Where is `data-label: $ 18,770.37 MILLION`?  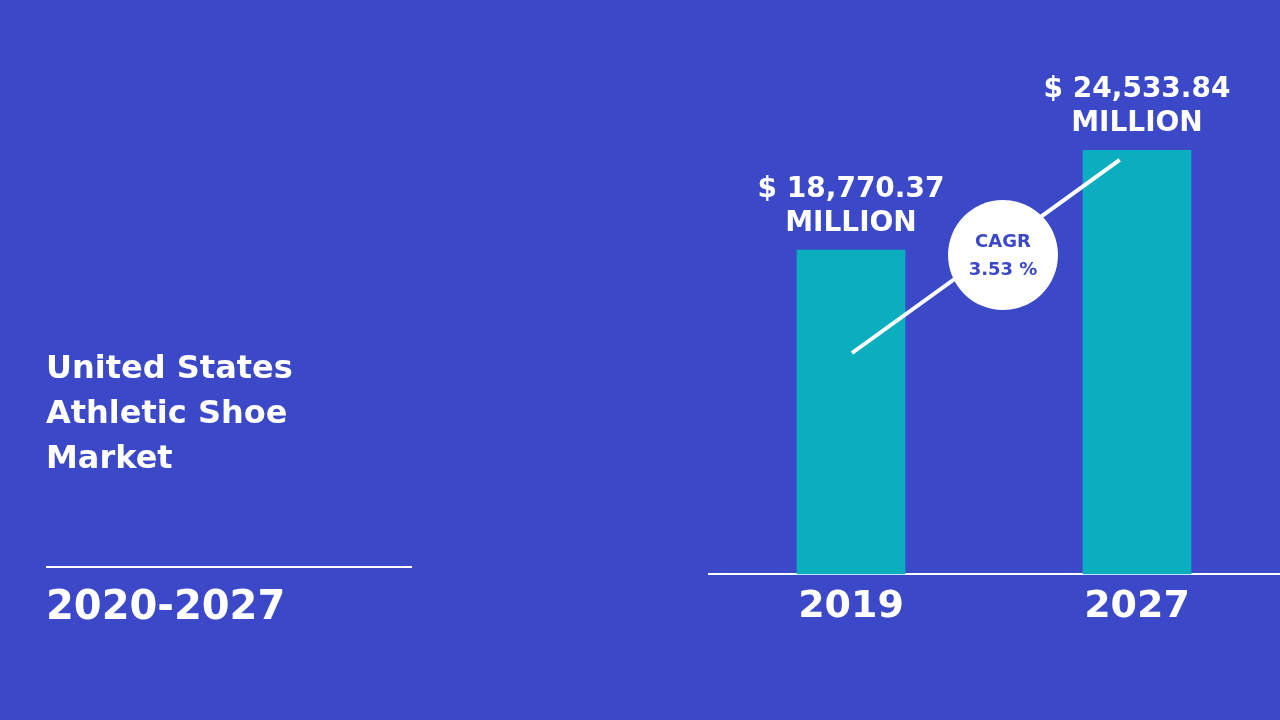 data-label: $ 18,770.37 MILLION is located at coordinates (851, 205).